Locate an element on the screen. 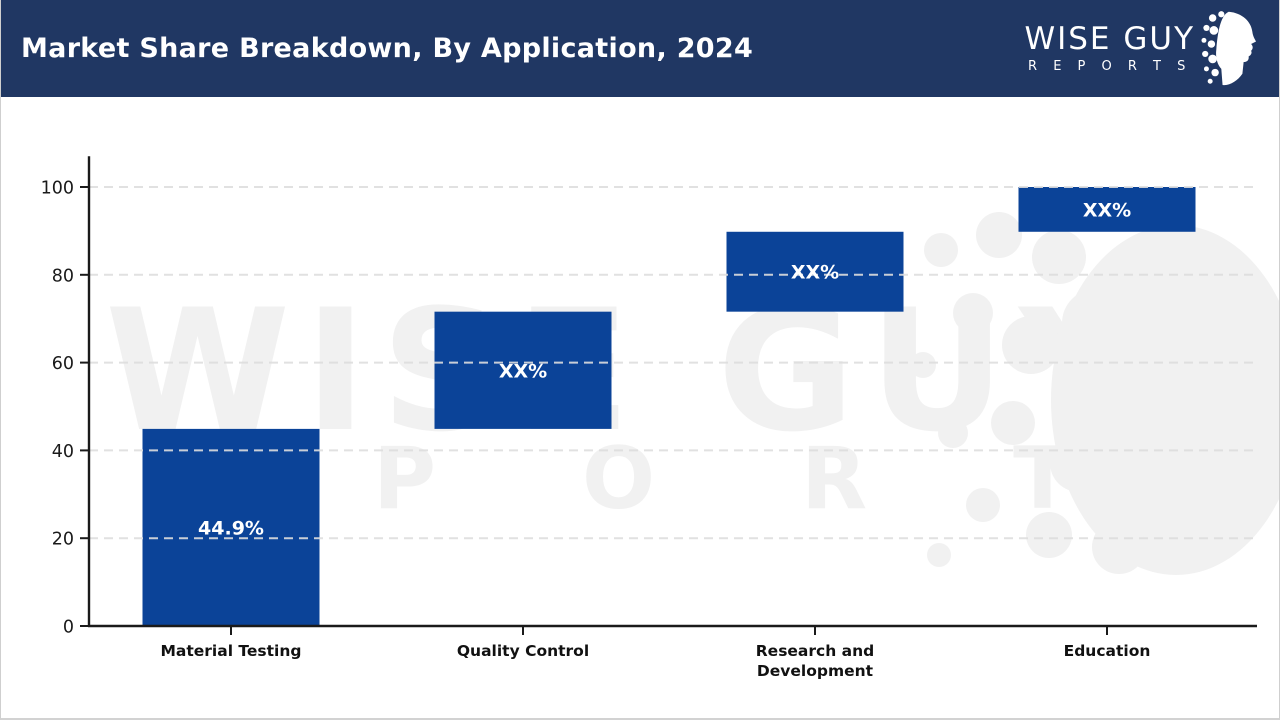 The image size is (1280, 720). bar-value-label-0: 44.9% is located at coordinates (231, 528).